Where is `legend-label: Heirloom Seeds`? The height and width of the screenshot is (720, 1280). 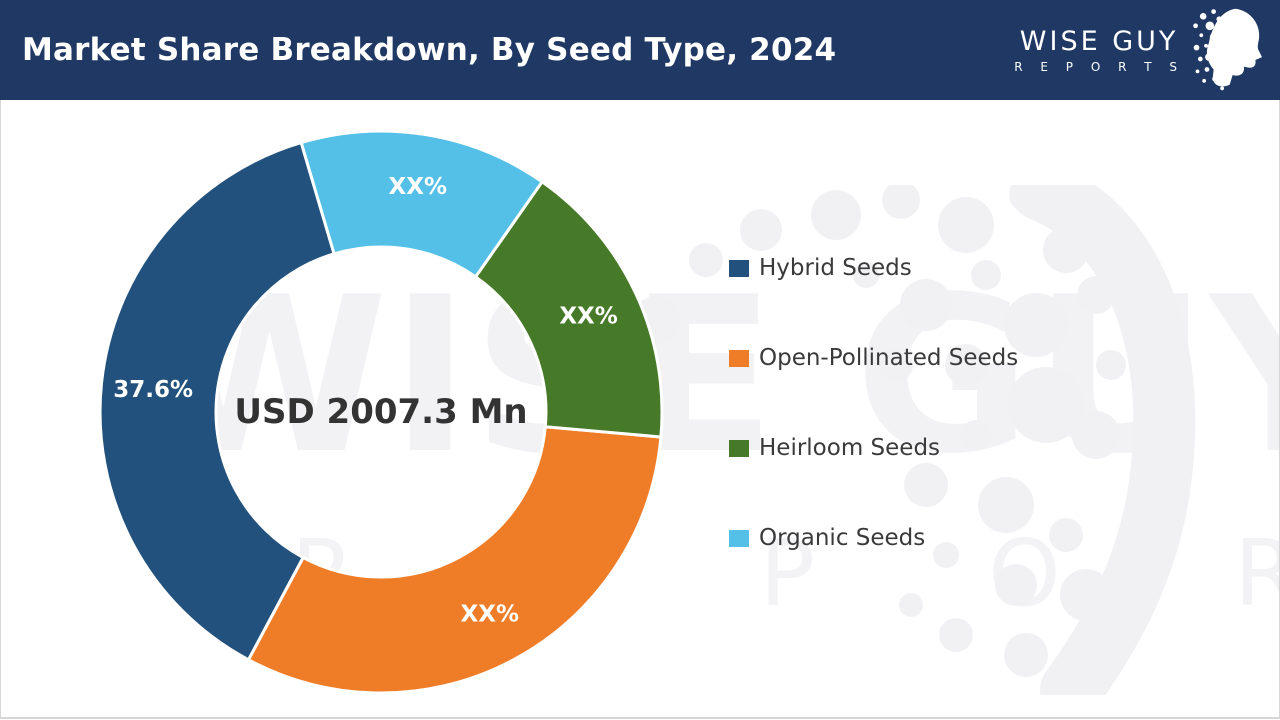 legend-label: Heirloom Seeds is located at coordinates (850, 448).